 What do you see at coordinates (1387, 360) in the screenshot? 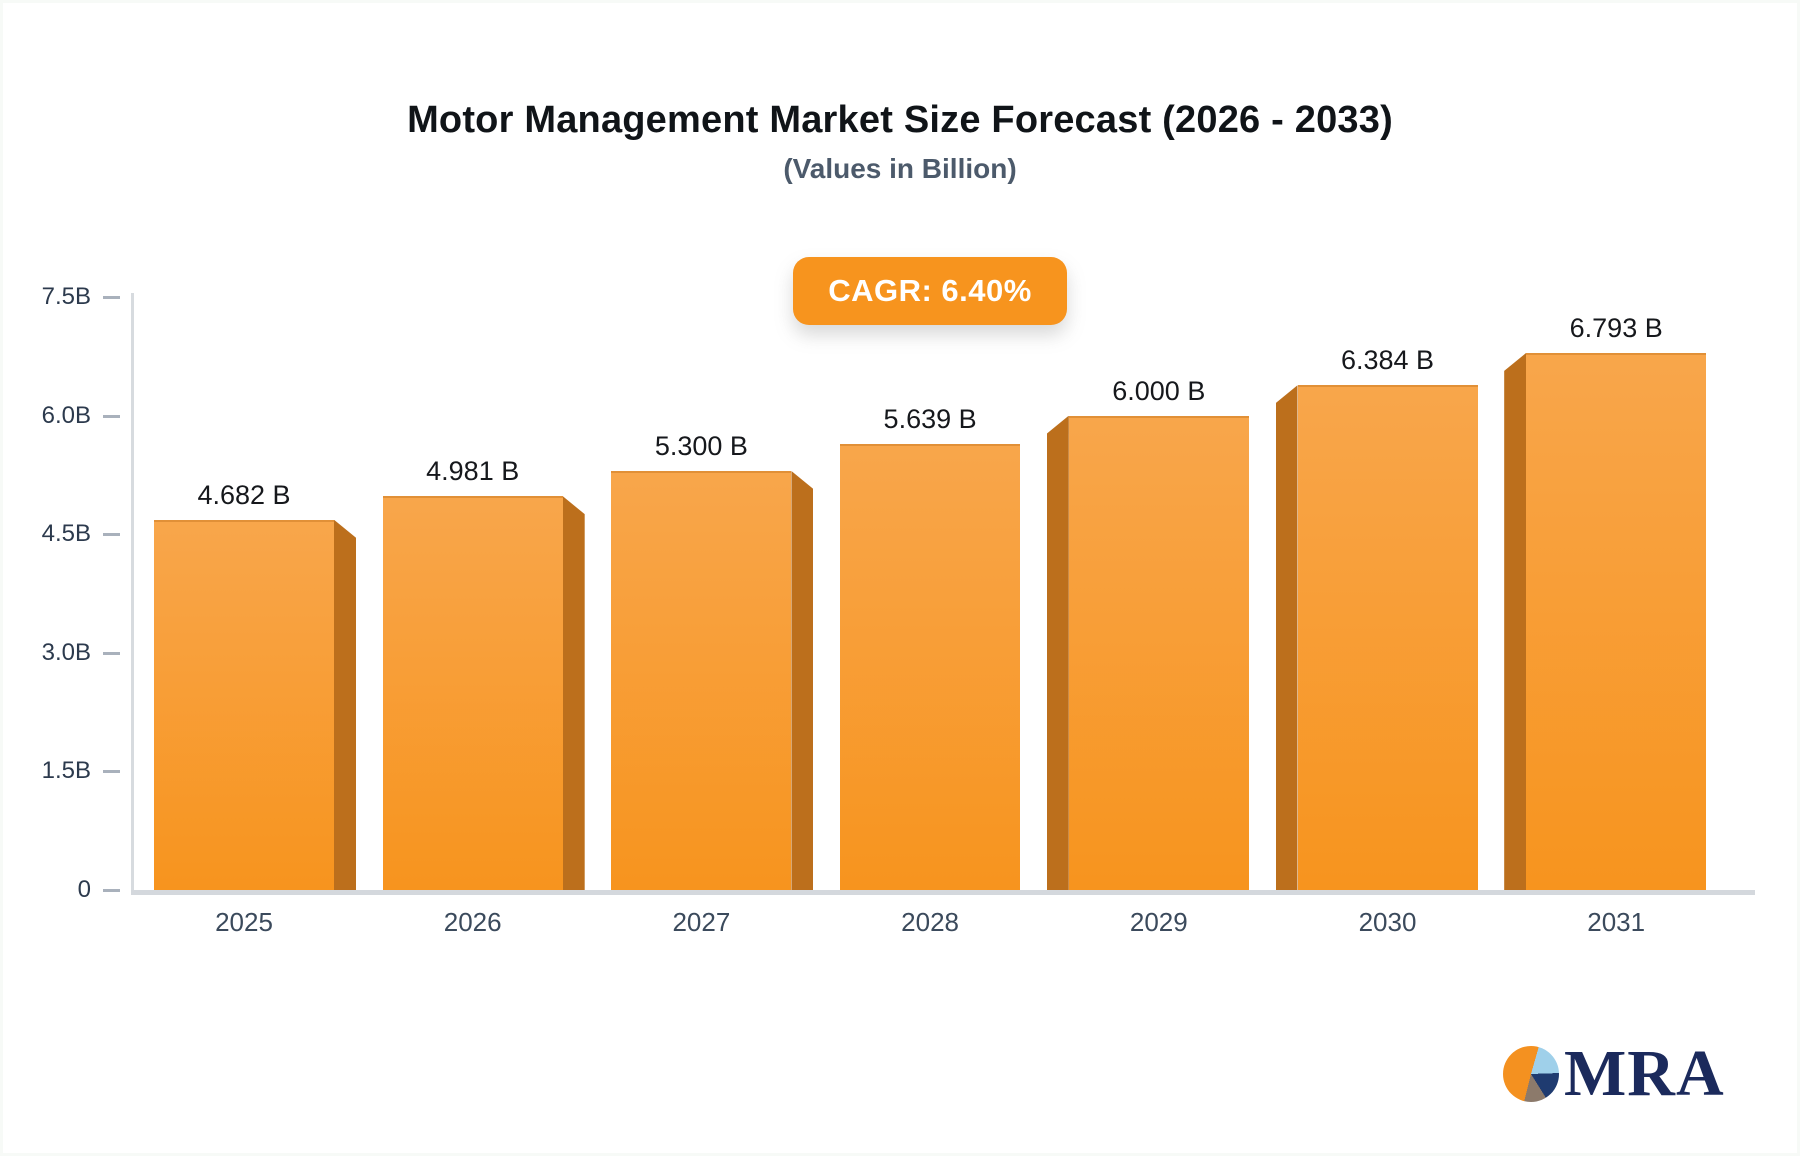
I see `bar-value-label-2030: 6.384 B` at bounding box center [1387, 360].